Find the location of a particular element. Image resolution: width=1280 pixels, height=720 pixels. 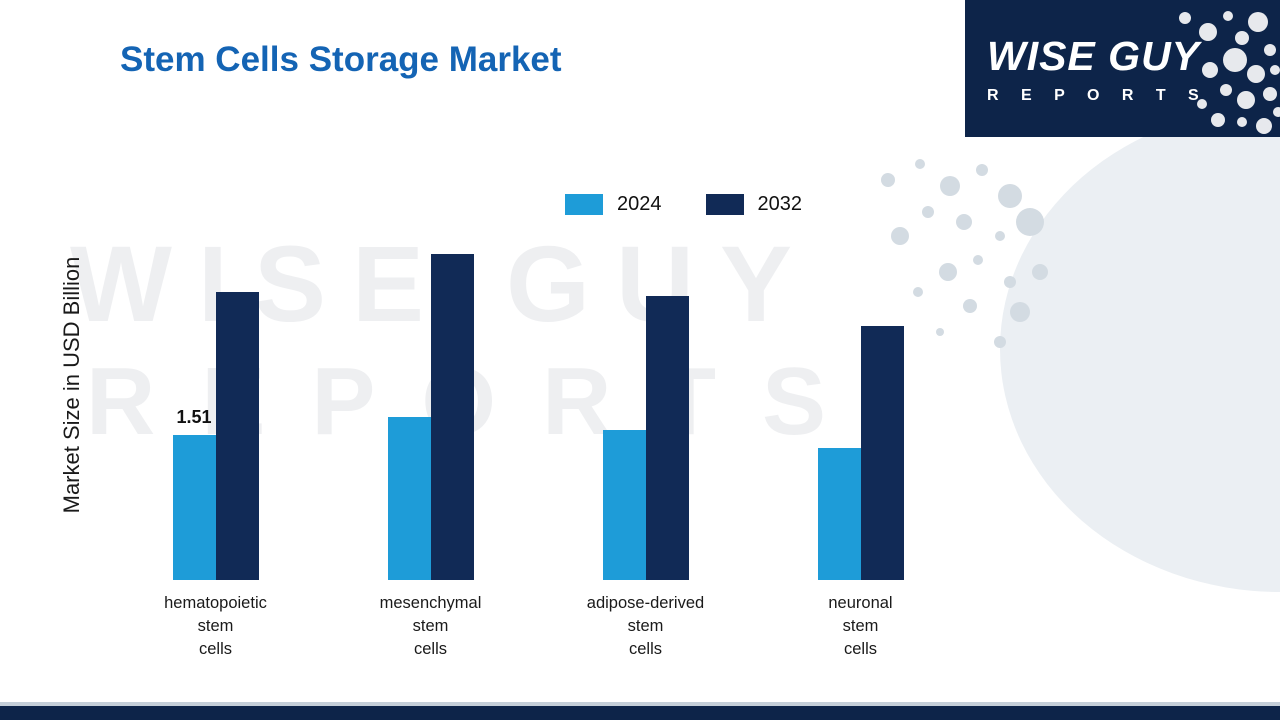

chart-group-3: neuronal stem cells is located at coordinates (860, 420).